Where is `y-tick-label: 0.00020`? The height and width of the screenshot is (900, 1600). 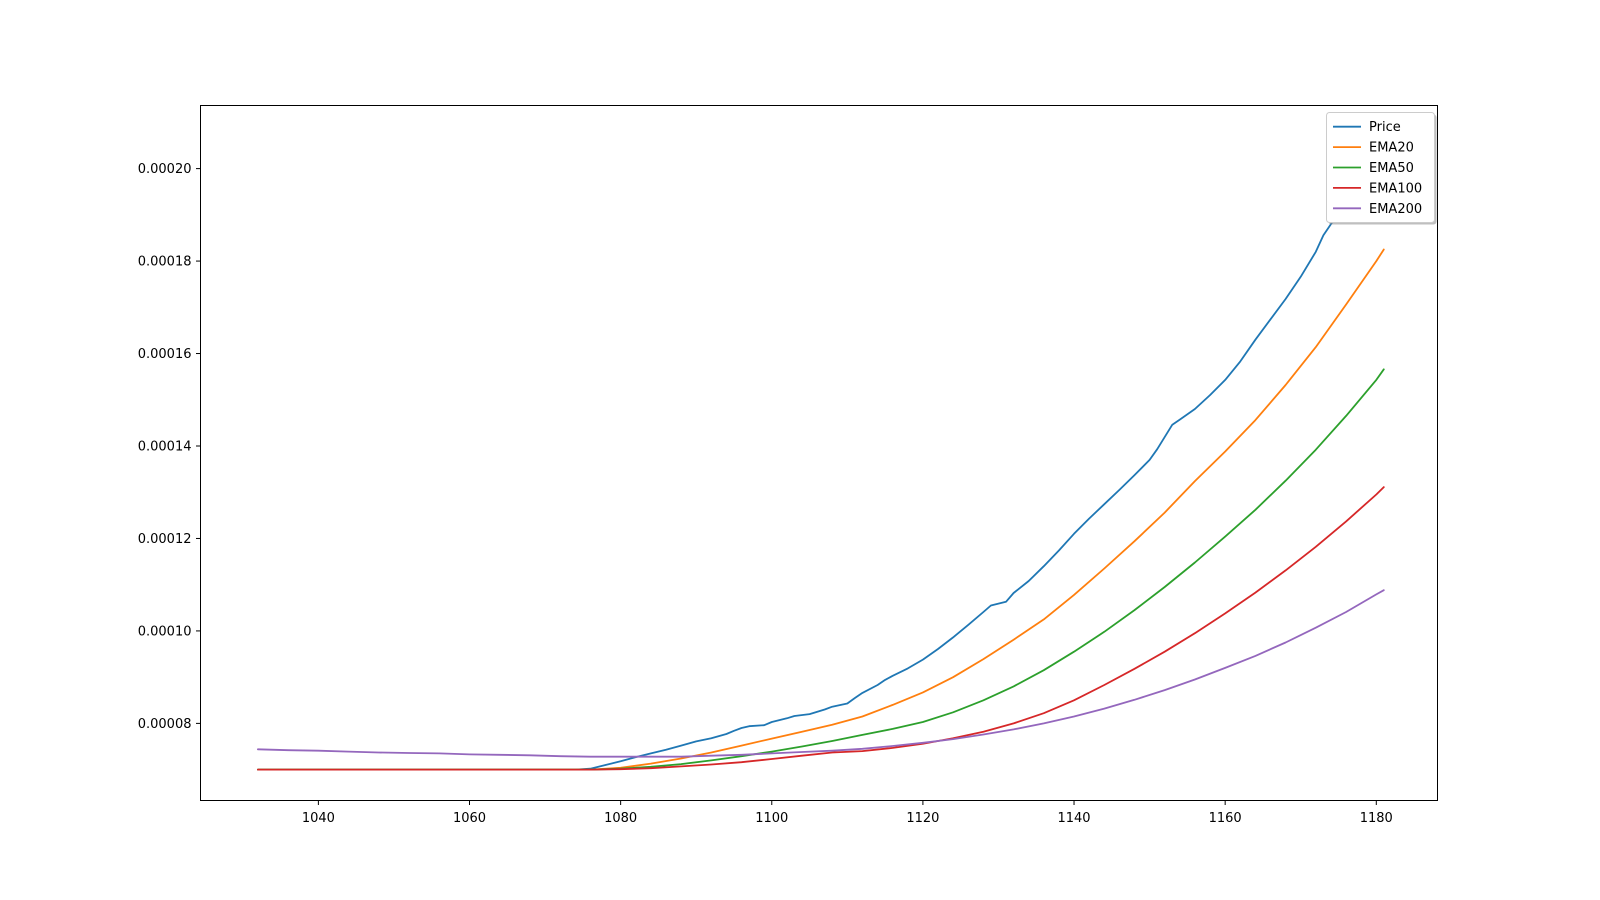 y-tick-label: 0.00020 is located at coordinates (165, 169).